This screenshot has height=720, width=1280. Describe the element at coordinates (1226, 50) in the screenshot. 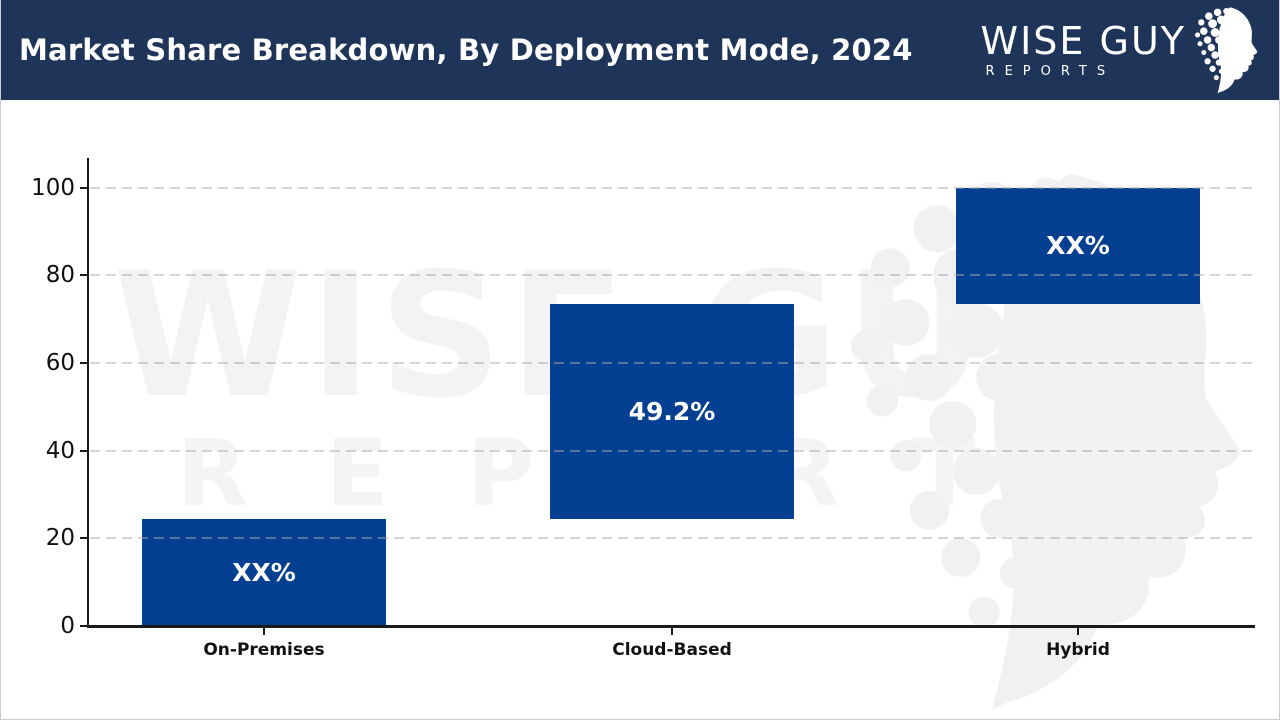

I see `dotted-head-profile-icon` at that location.